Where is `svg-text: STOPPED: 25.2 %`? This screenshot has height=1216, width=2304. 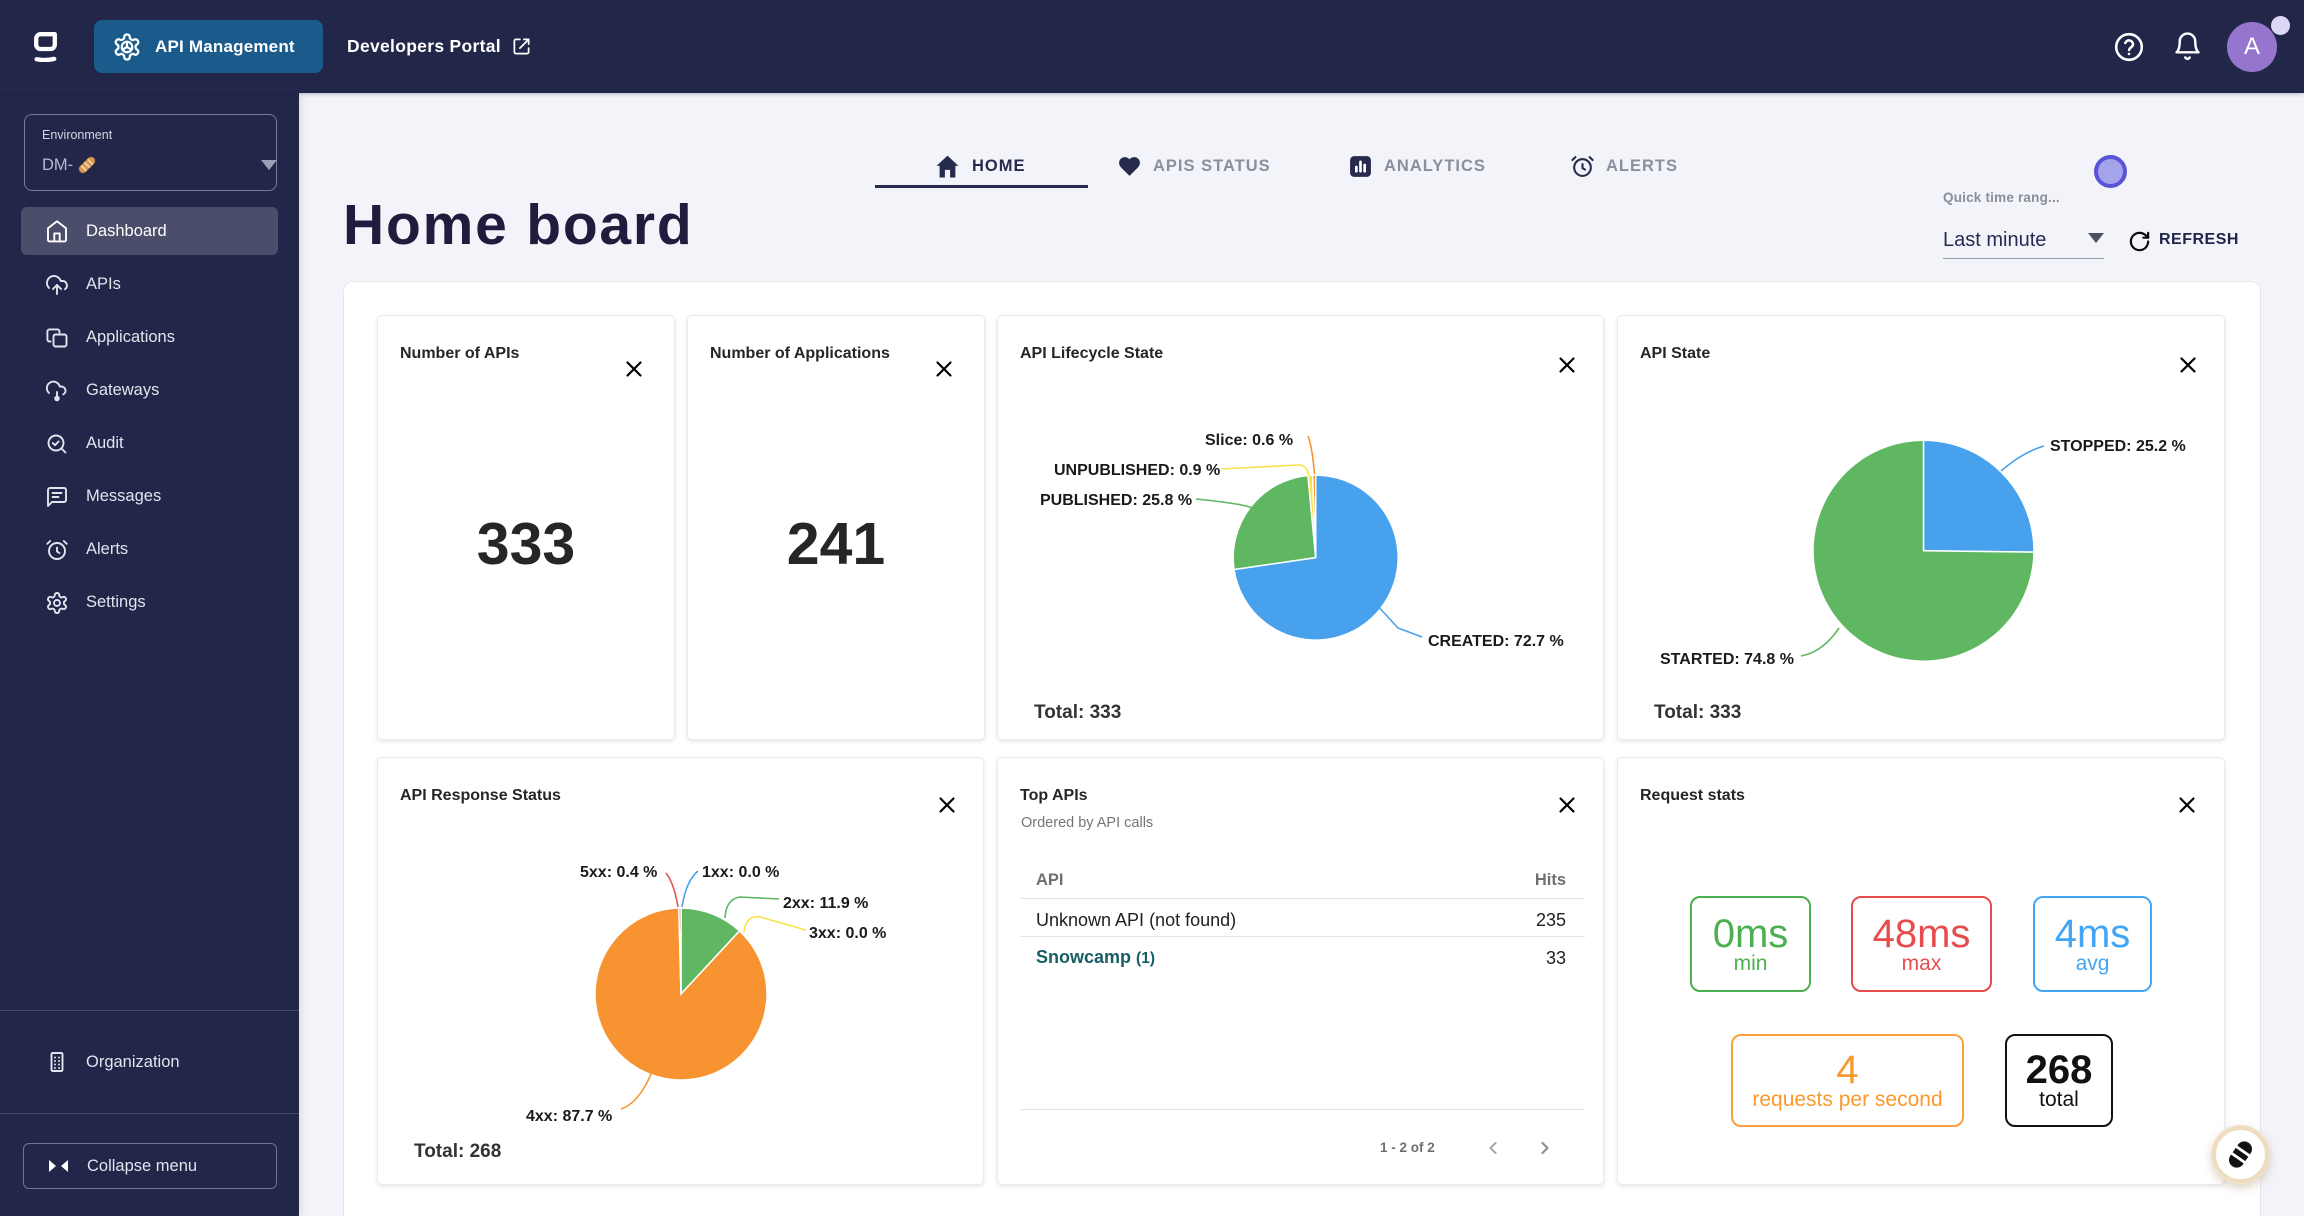
svg-text: STOPPED: 25.2 % is located at coordinates (2118, 446).